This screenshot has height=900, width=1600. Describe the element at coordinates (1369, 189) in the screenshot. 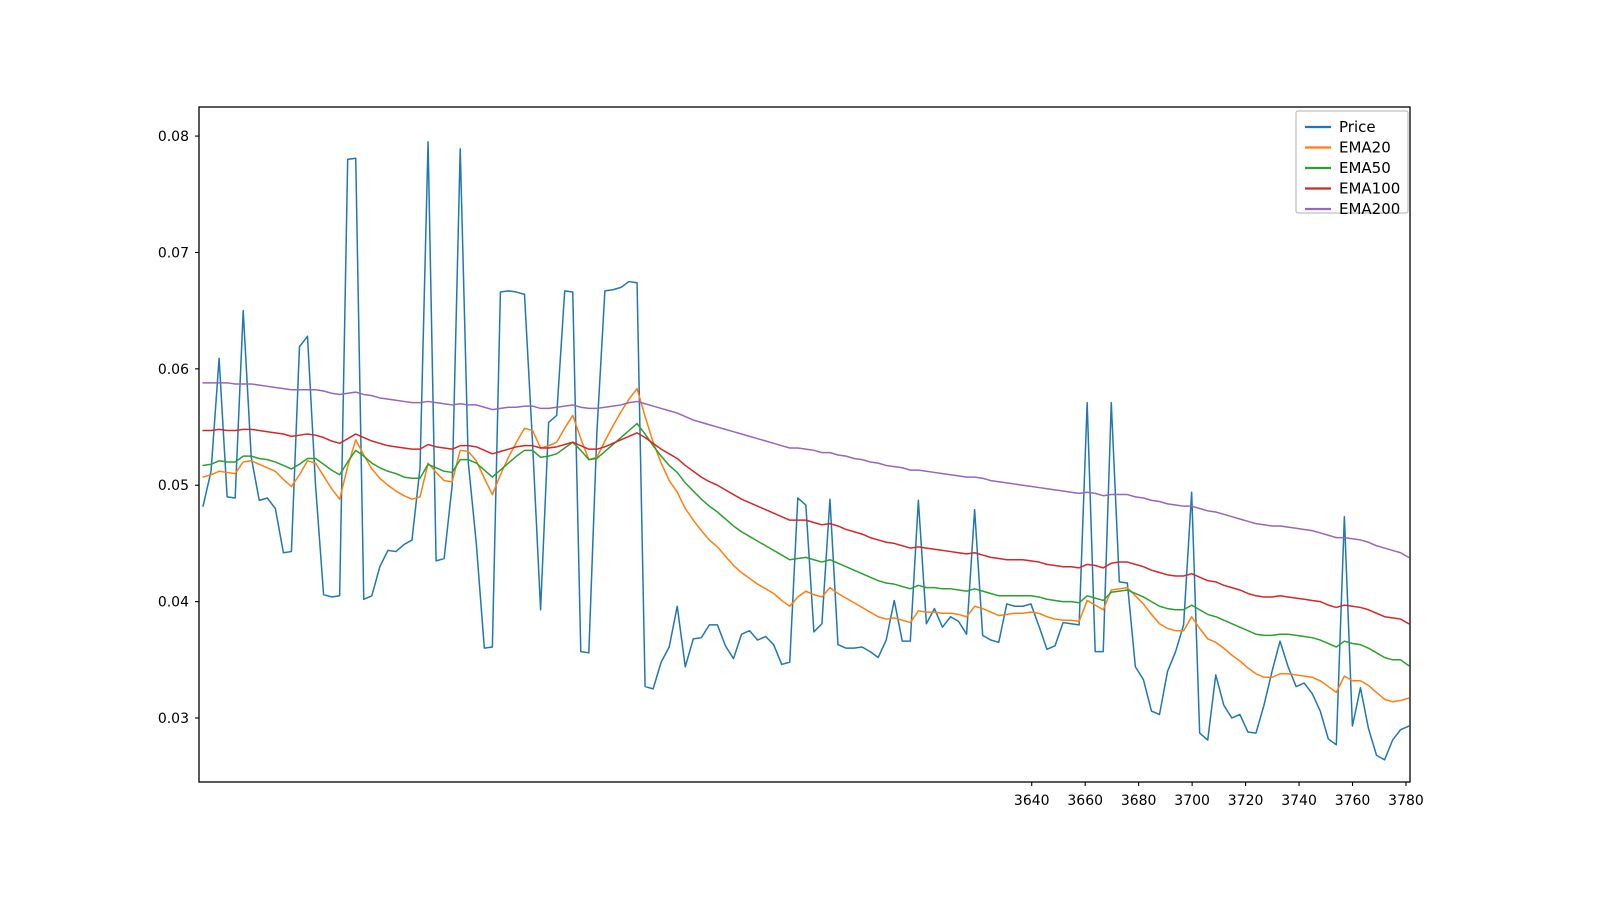

I see `legend-label-ema100: EMA100` at that location.